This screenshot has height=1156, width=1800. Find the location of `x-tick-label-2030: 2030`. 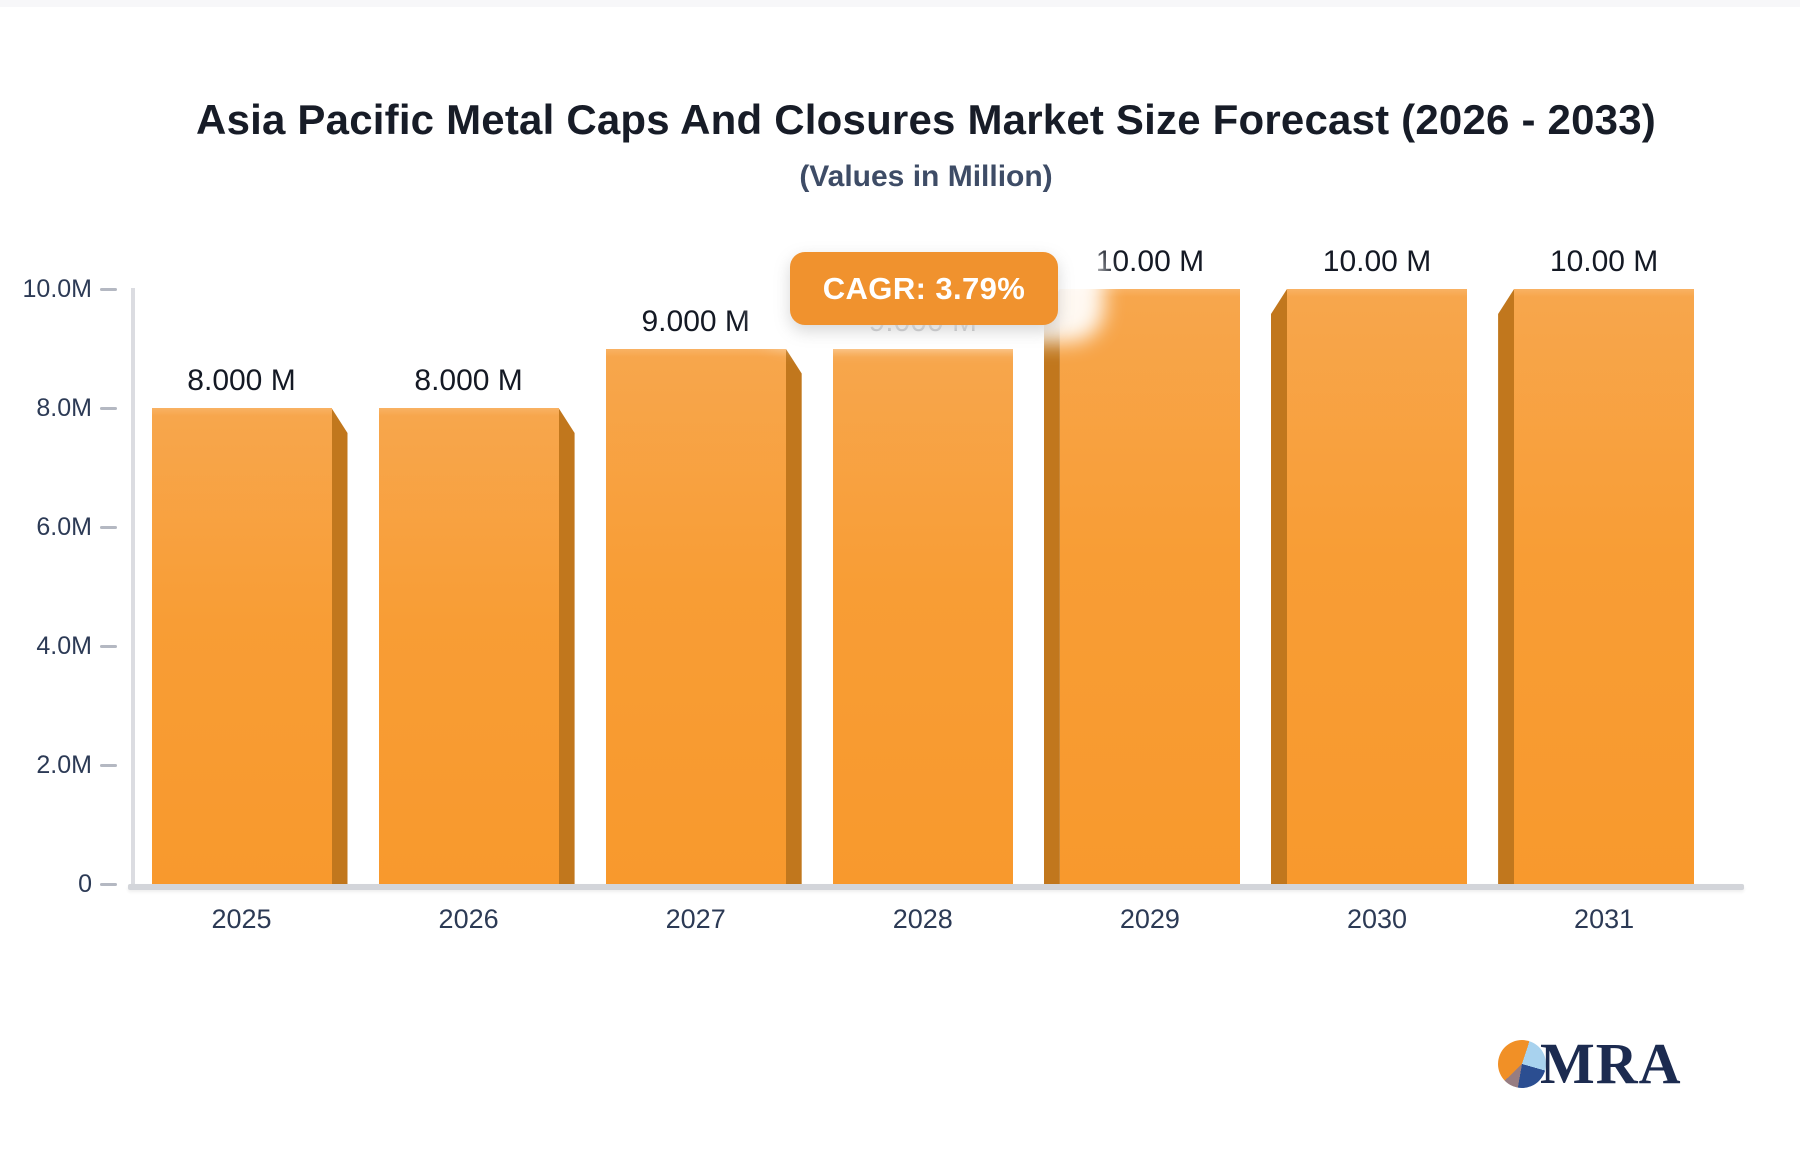

x-tick-label-2030: 2030 is located at coordinates (1377, 919).